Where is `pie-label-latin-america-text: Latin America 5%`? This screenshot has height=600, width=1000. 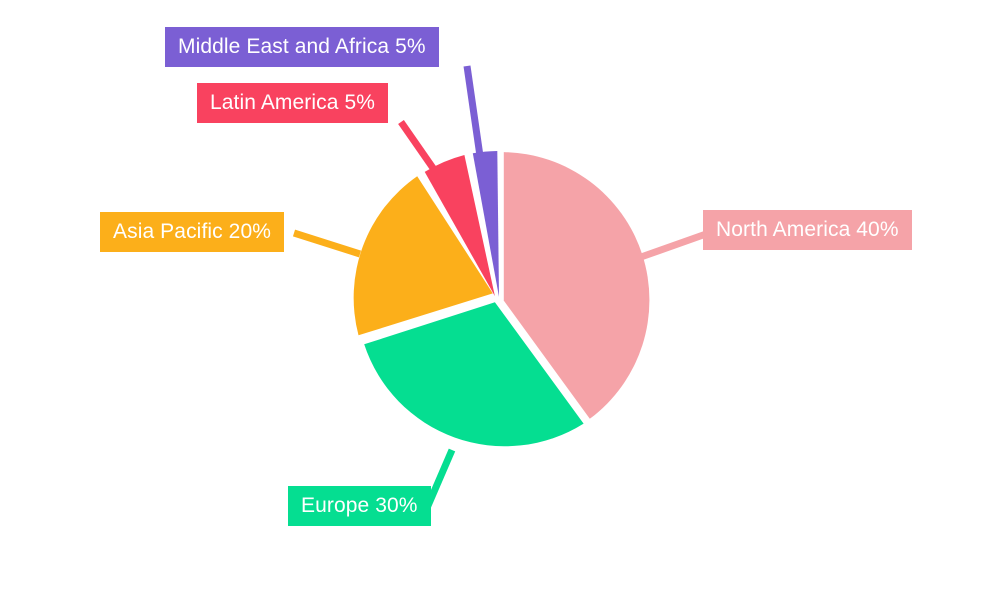
pie-label-latin-america-text: Latin America 5% is located at coordinates (293, 102).